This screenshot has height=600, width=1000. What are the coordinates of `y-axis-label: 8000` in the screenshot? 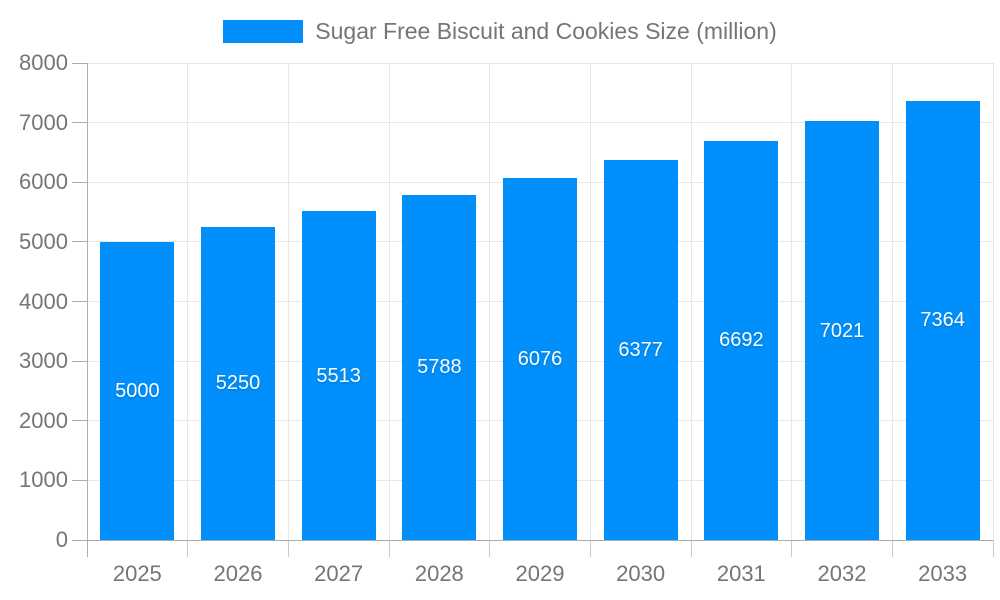 It's located at (43, 62).